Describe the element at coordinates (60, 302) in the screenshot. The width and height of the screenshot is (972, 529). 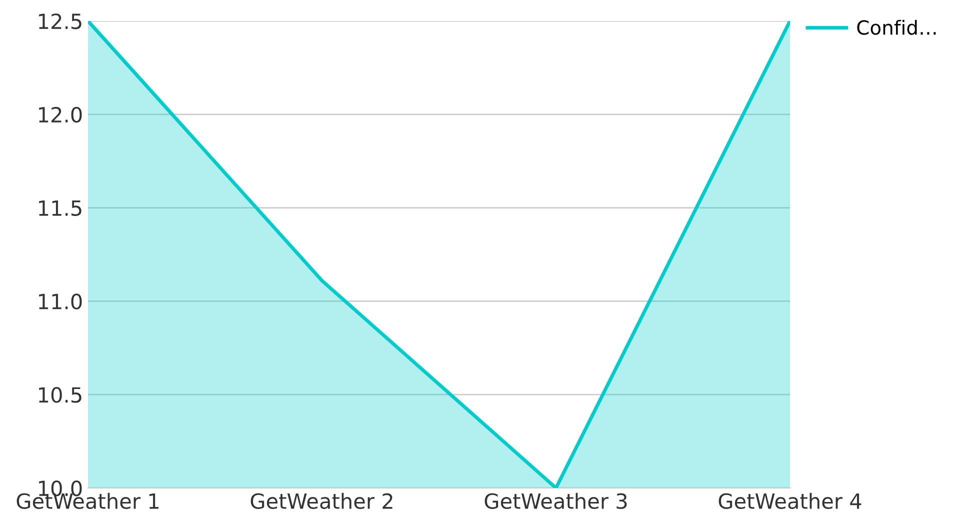
I see `y-tick-label: 11.0` at that location.